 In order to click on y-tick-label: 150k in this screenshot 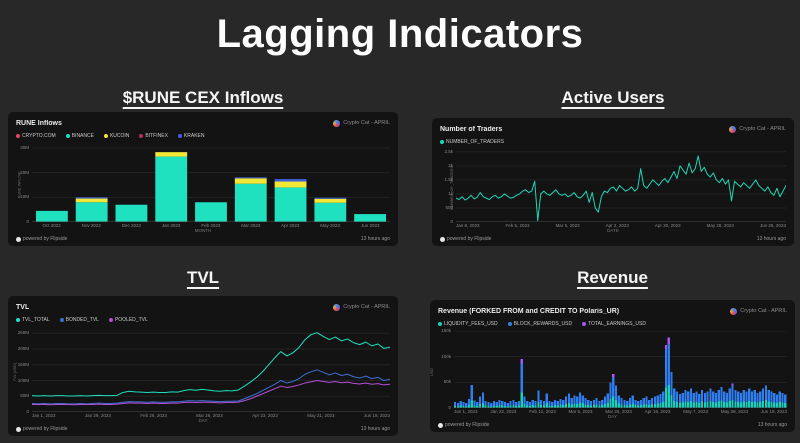, I will do `click(446, 330)`.